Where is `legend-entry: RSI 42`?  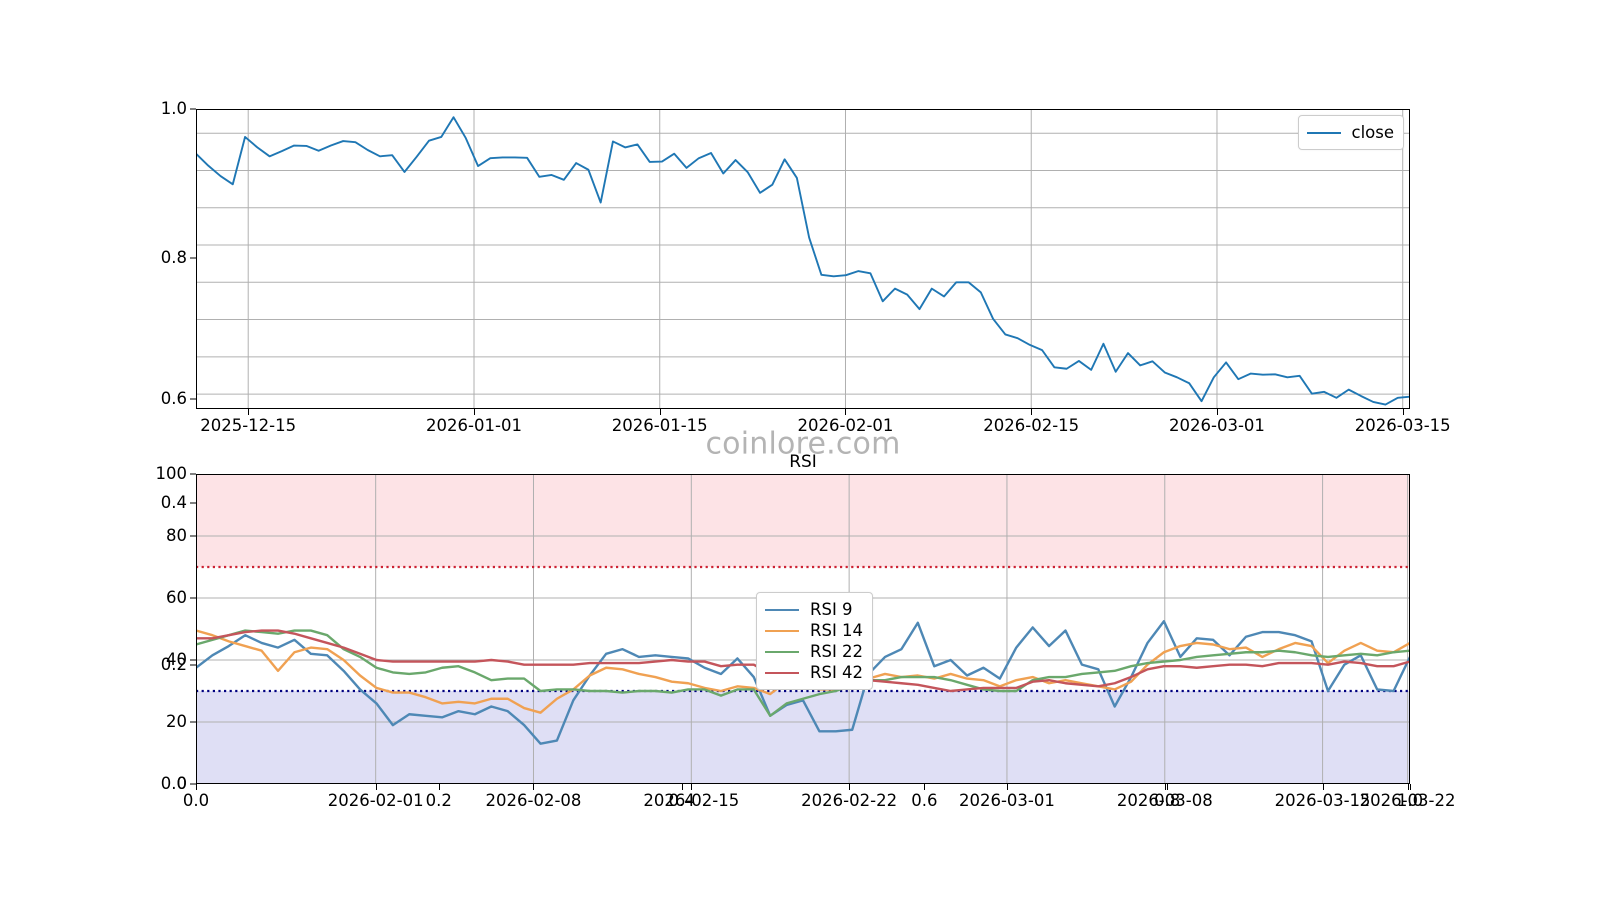 legend-entry: RSI 42 is located at coordinates (814, 672).